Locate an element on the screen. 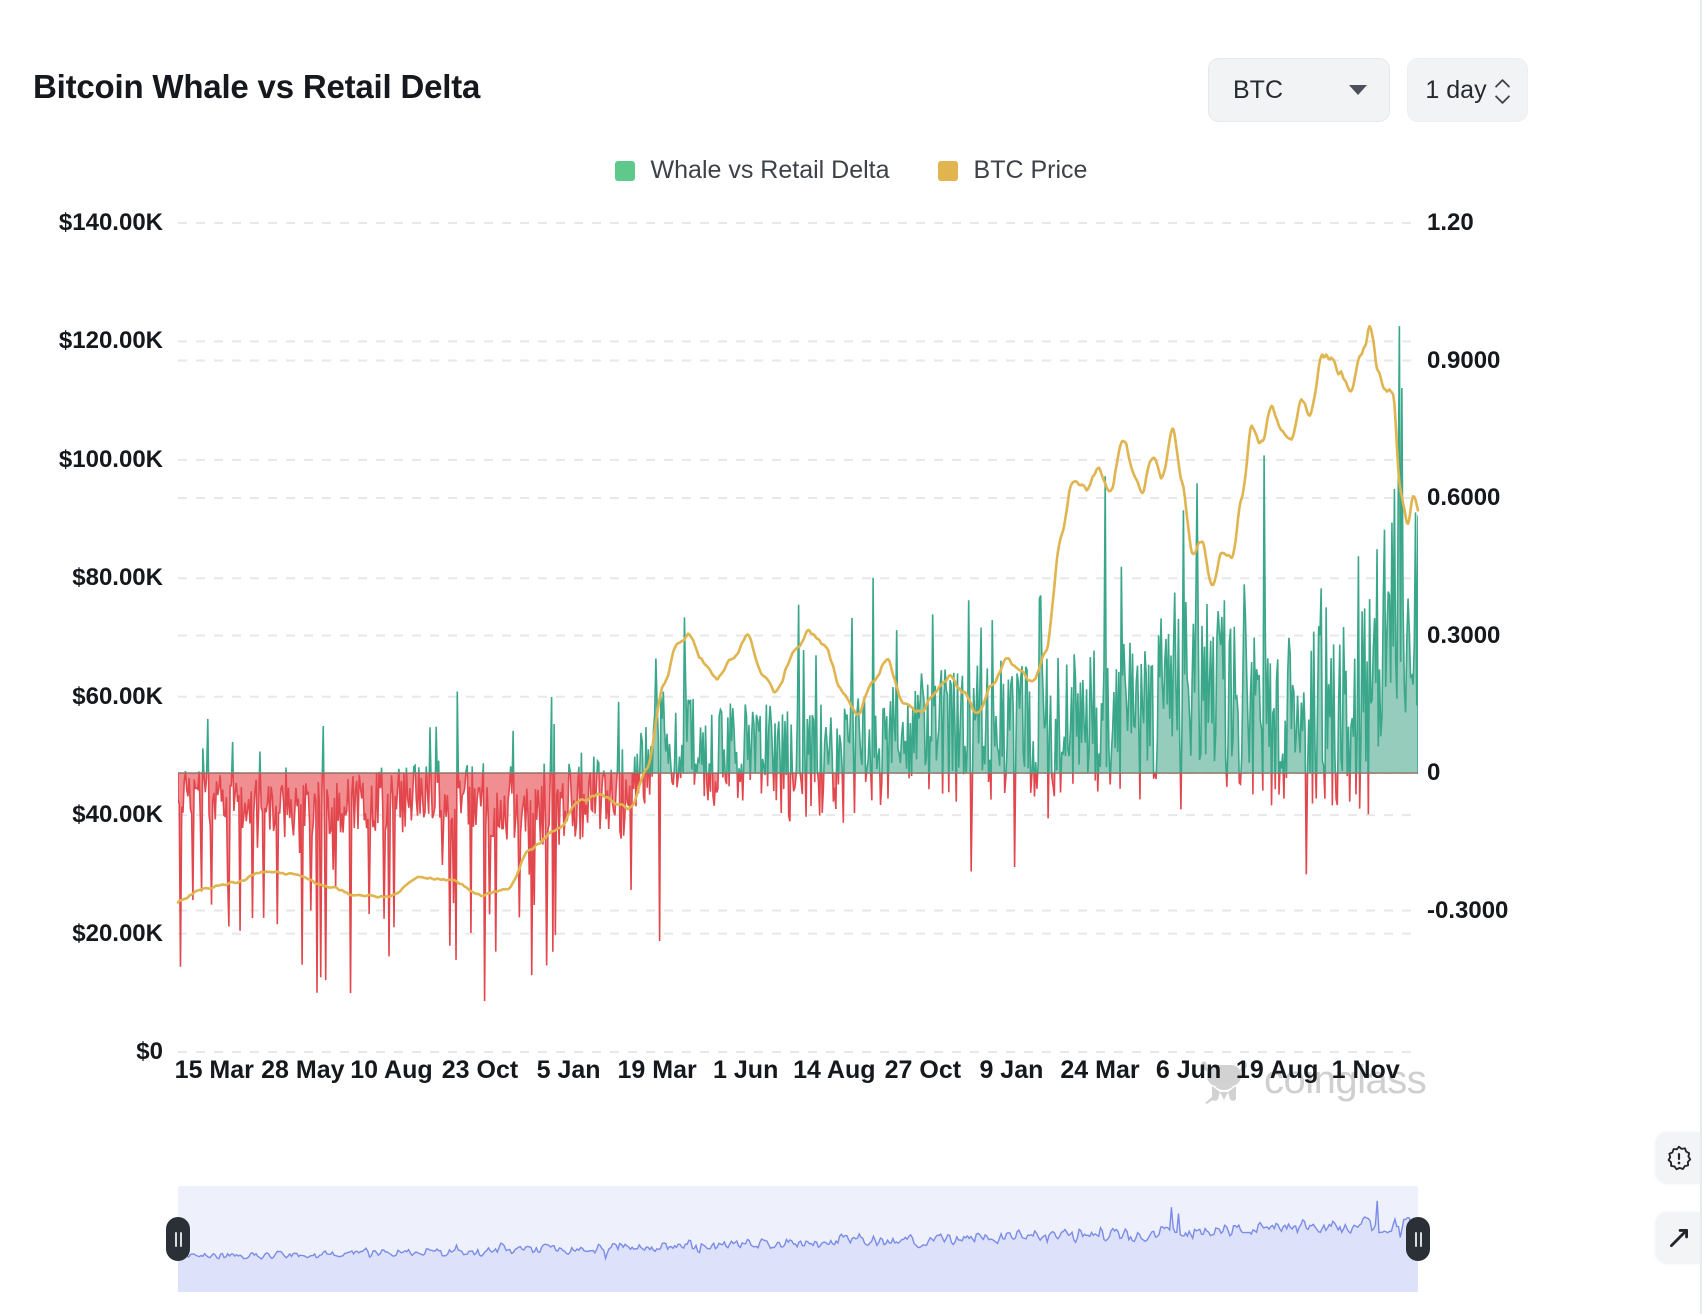  expand-arrow-icon is located at coordinates (1679, 1238).